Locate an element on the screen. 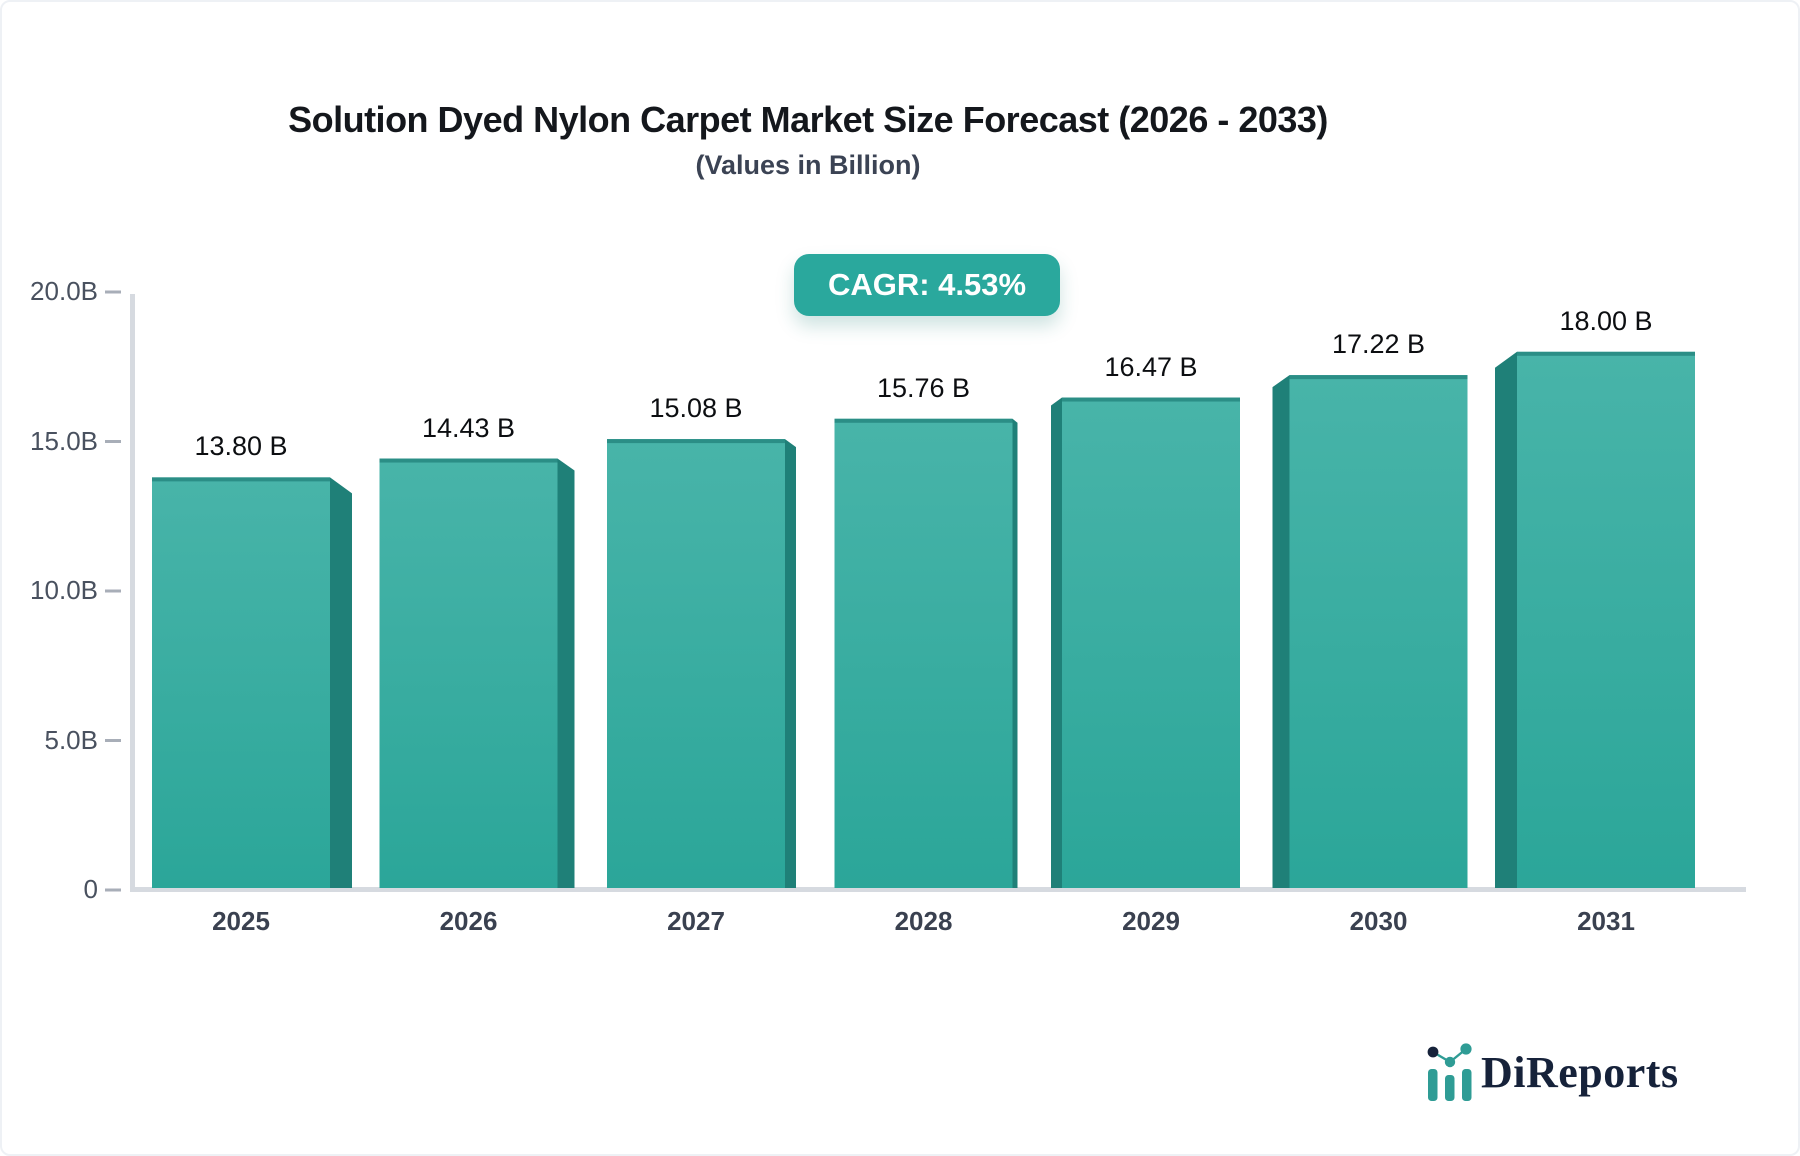 This screenshot has width=1800, height=1156. bar-value-label: 18.00 B is located at coordinates (1606, 320).